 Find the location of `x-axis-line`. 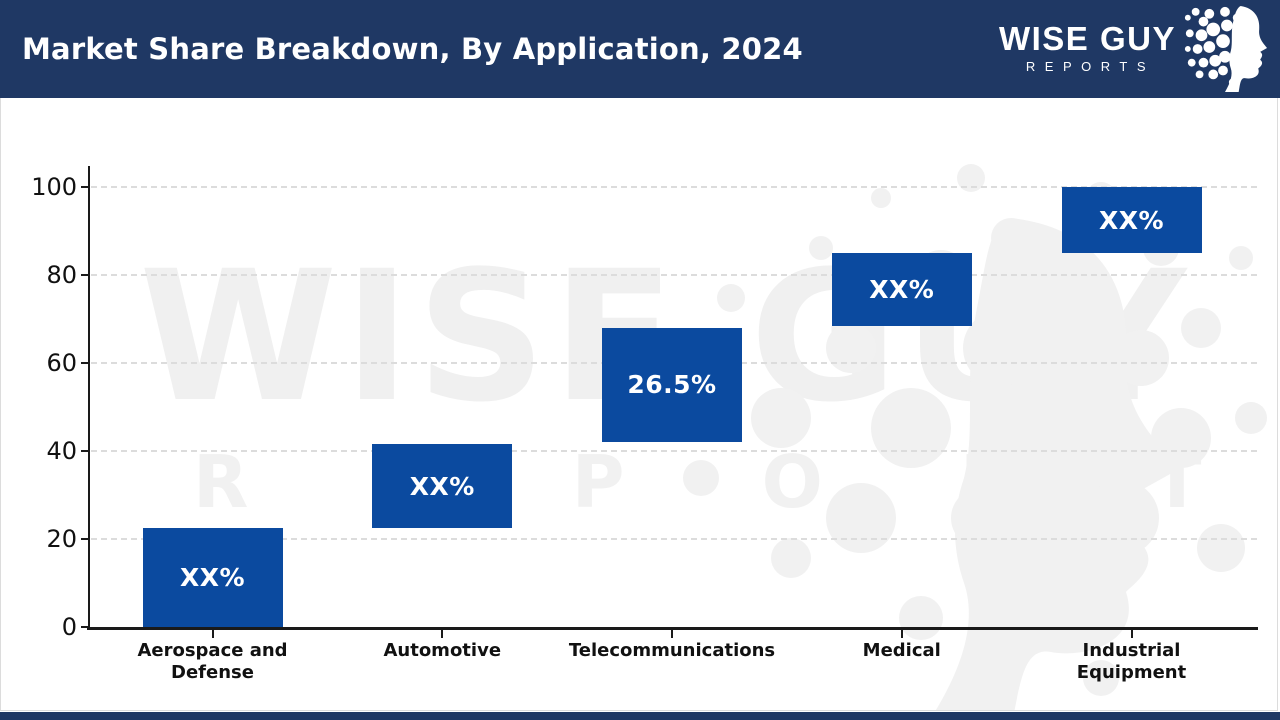

x-axis-line is located at coordinates (672, 628).